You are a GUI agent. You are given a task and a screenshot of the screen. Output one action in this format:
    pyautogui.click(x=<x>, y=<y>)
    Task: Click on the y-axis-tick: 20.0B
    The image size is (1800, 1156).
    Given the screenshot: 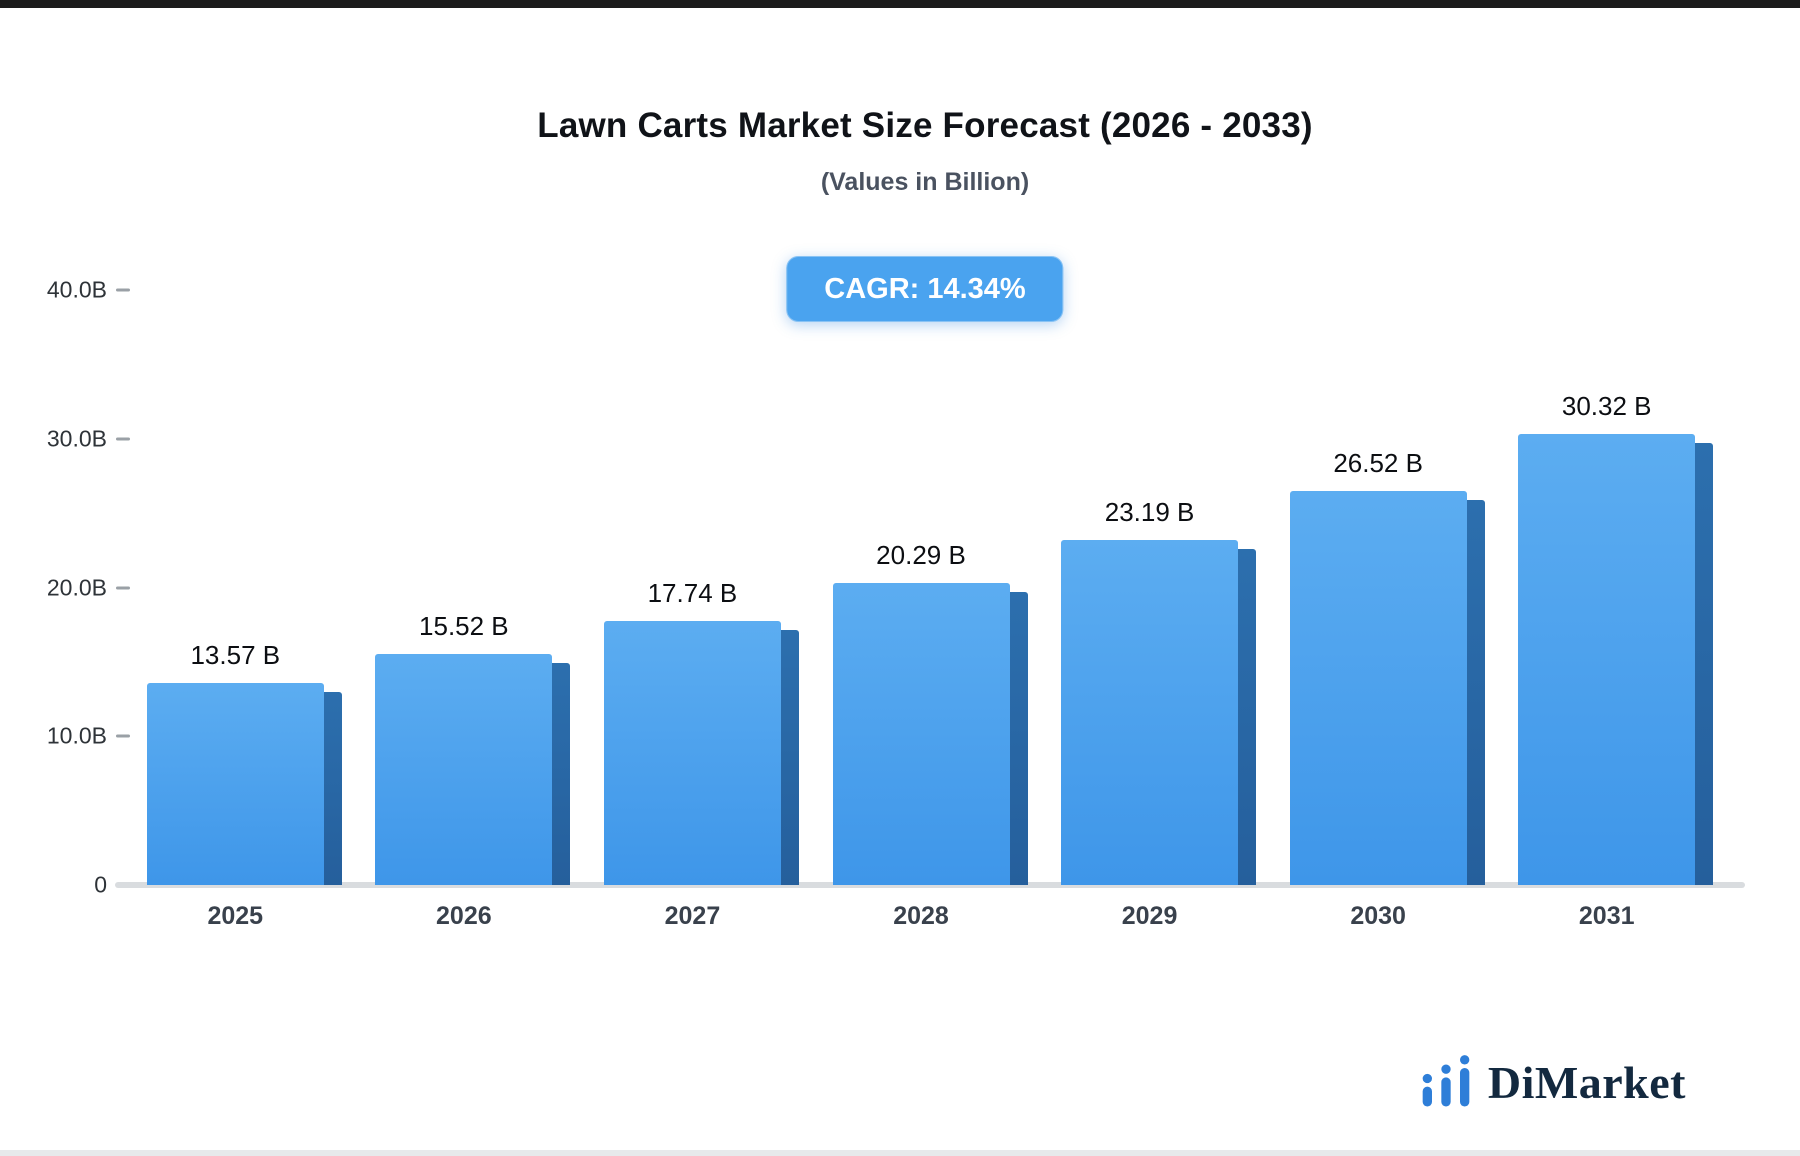 What is the action you would take?
    pyautogui.click(x=88, y=587)
    